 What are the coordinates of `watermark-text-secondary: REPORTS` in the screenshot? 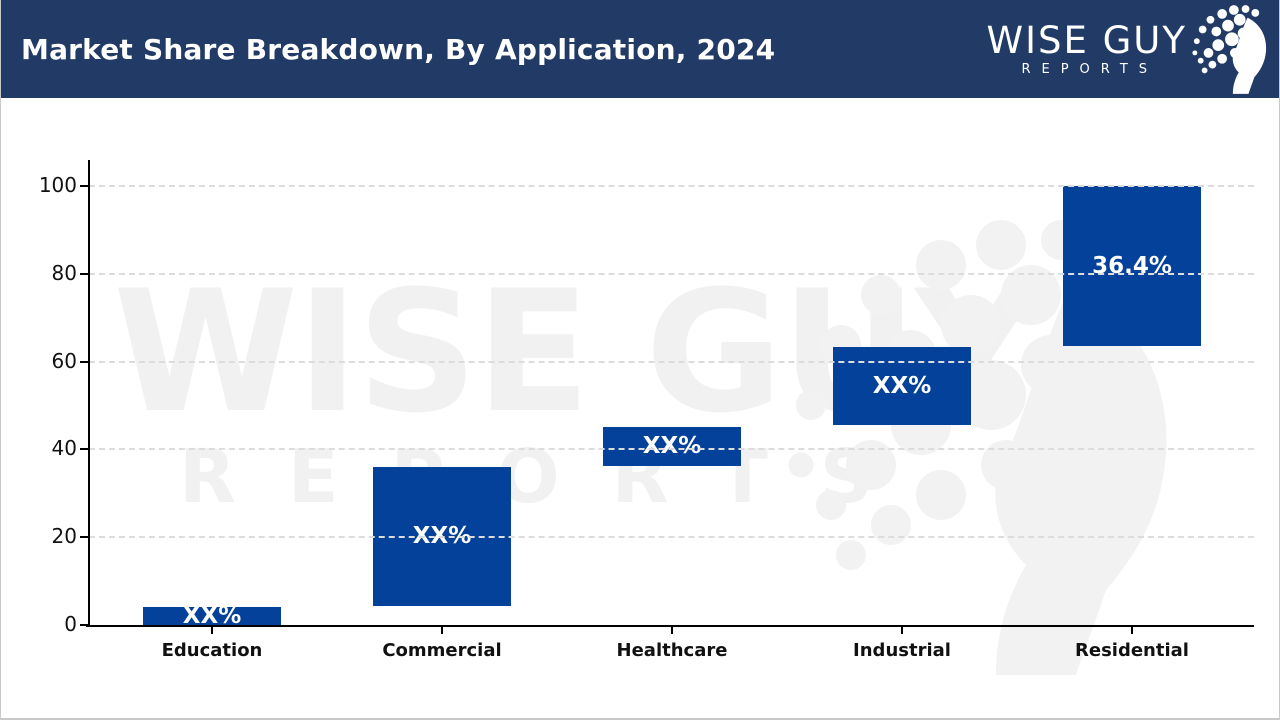 It's located at (552, 477).